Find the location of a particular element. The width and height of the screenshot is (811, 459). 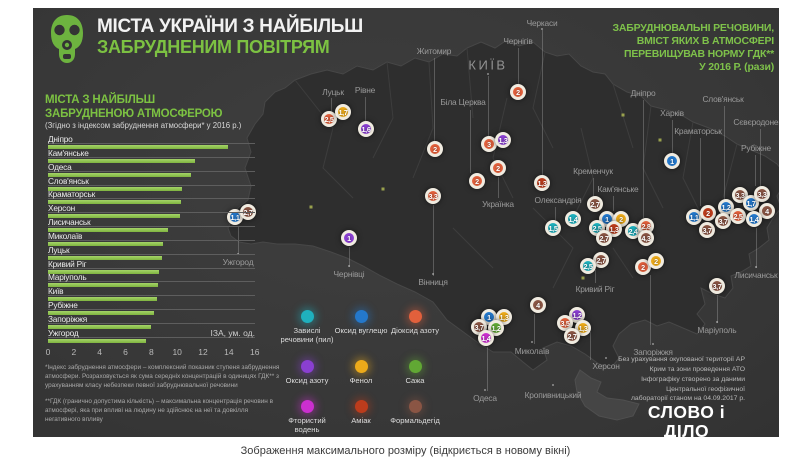

map-city-label: Рівне is located at coordinates (365, 90).